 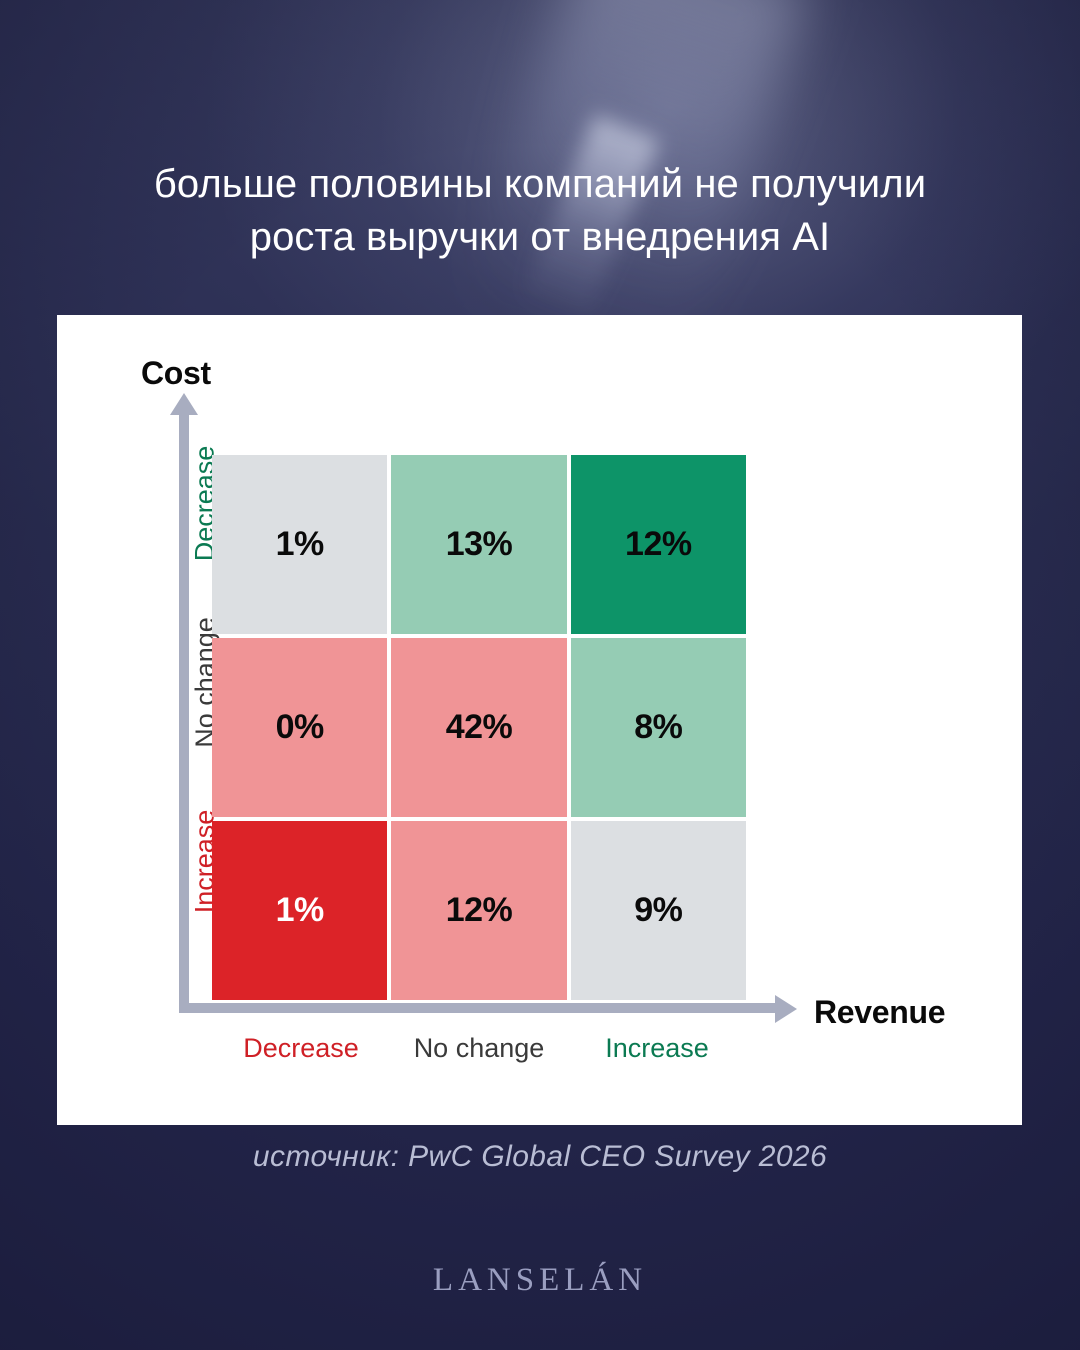 I want to click on heatmap-cell: 0%, so click(x=300, y=727).